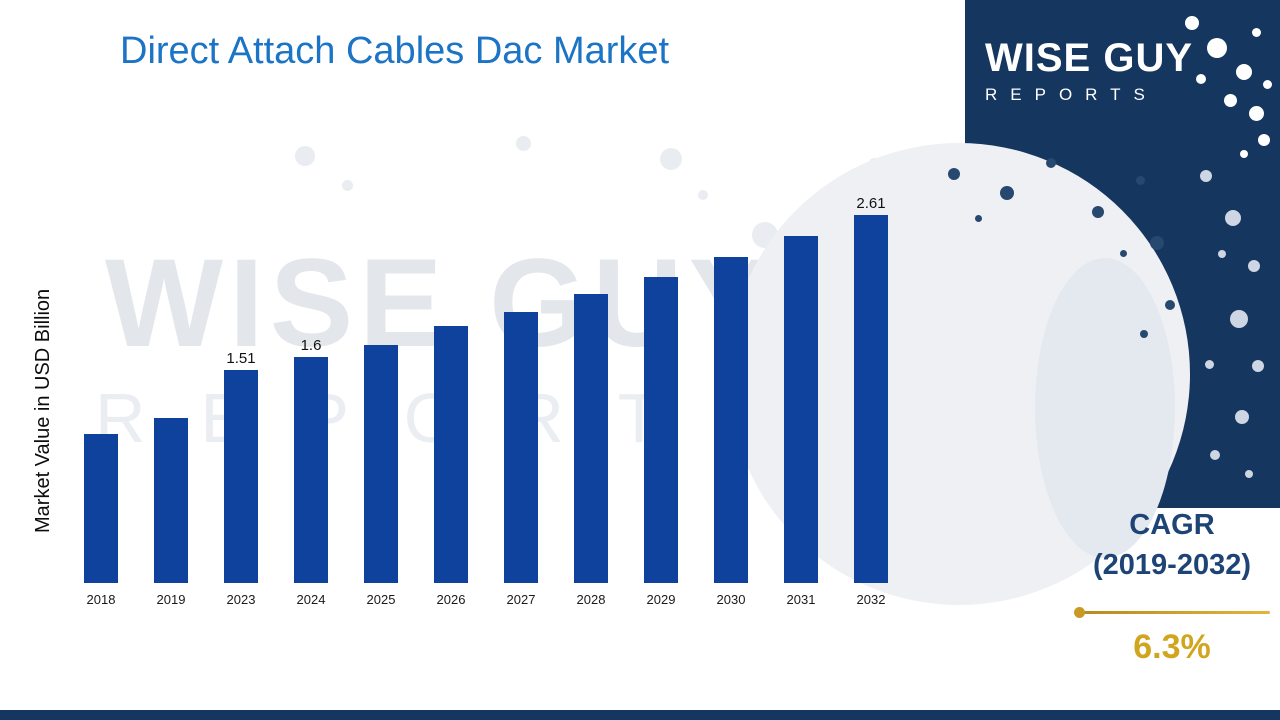 The height and width of the screenshot is (720, 1280). I want to click on bar-column-2032: 2.61, so click(871, 389).